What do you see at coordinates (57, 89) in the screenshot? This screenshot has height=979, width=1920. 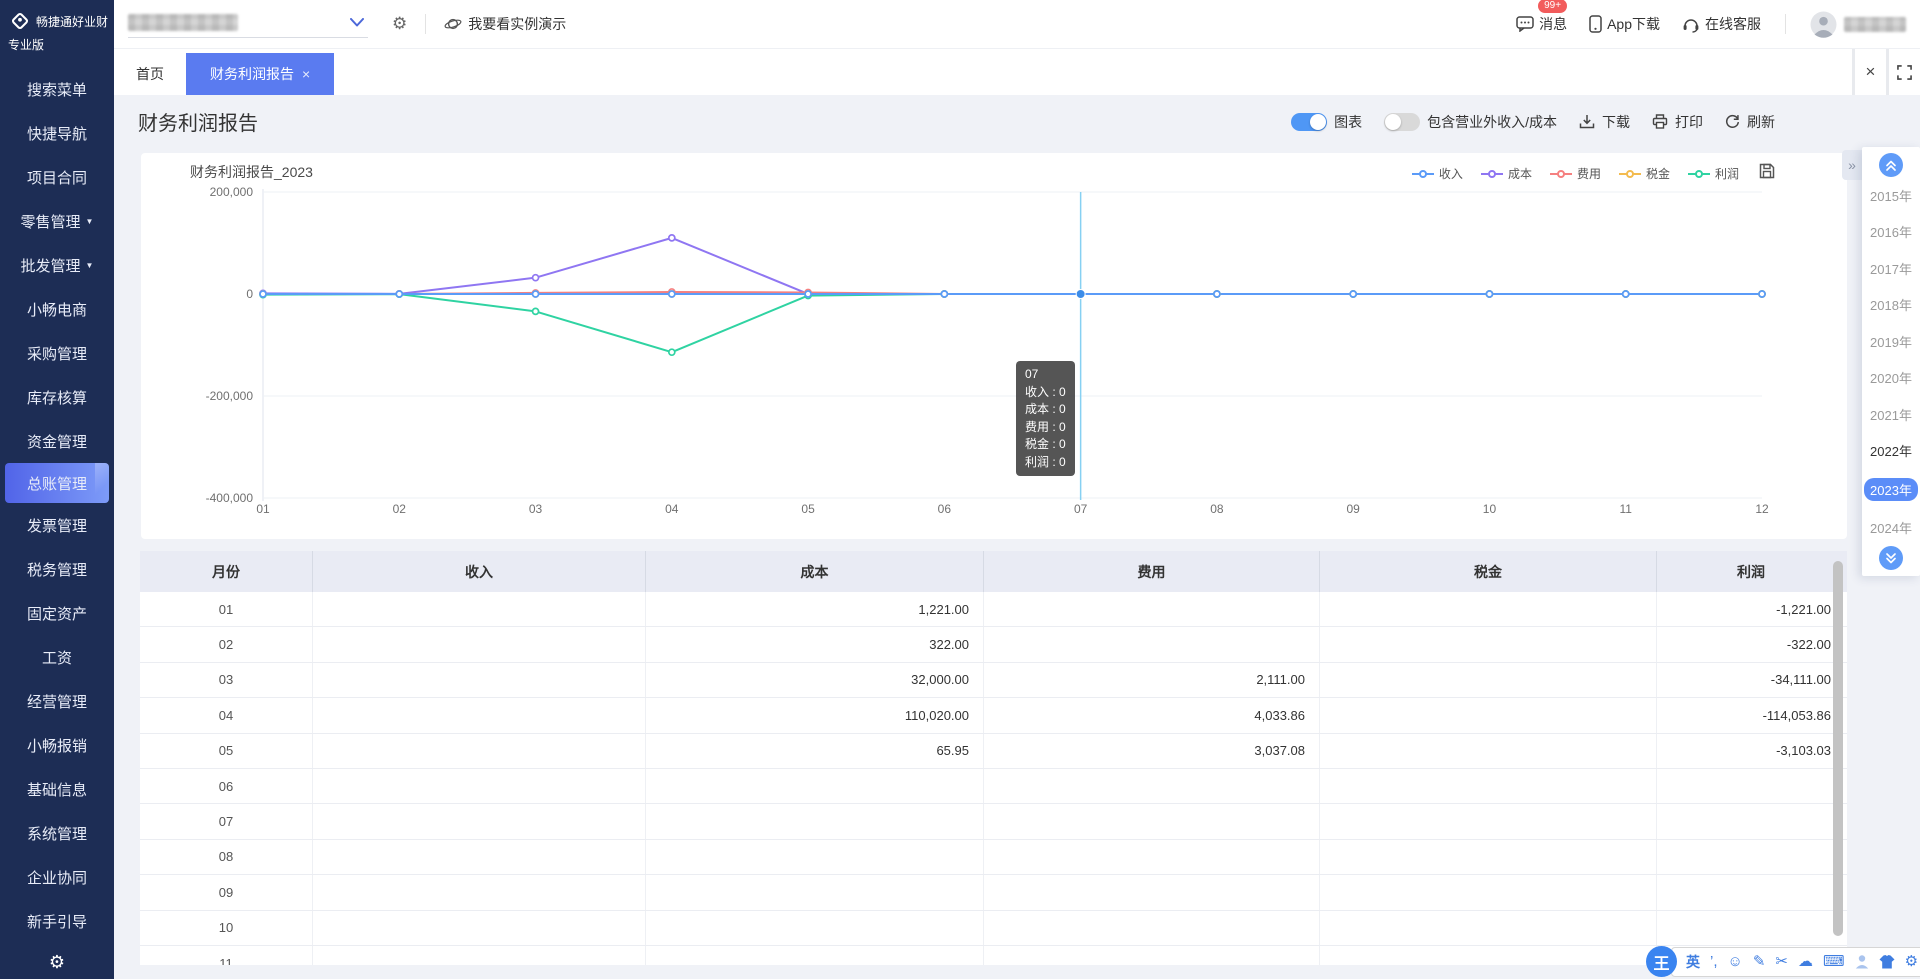 I see `sidebar-item: 搜索菜单` at bounding box center [57, 89].